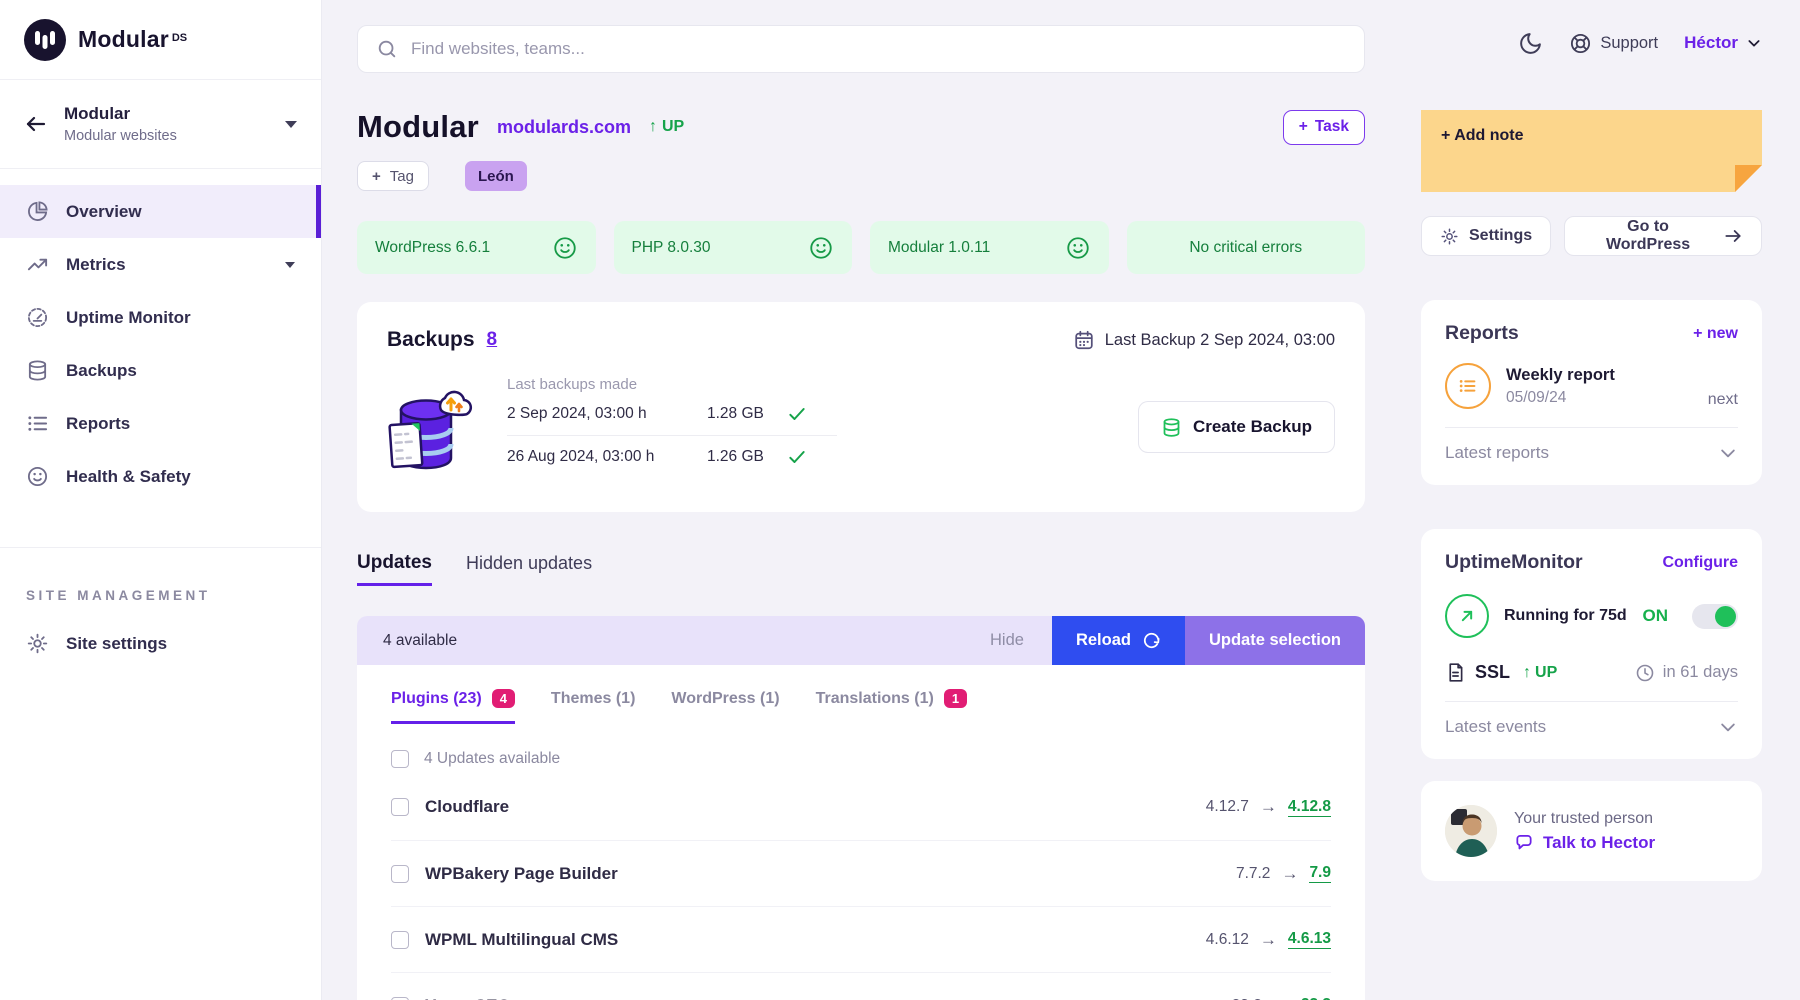  Describe the element at coordinates (861, 640) in the screenshot. I see `updates-banner: 4 available Hide Reload Update selection` at that location.